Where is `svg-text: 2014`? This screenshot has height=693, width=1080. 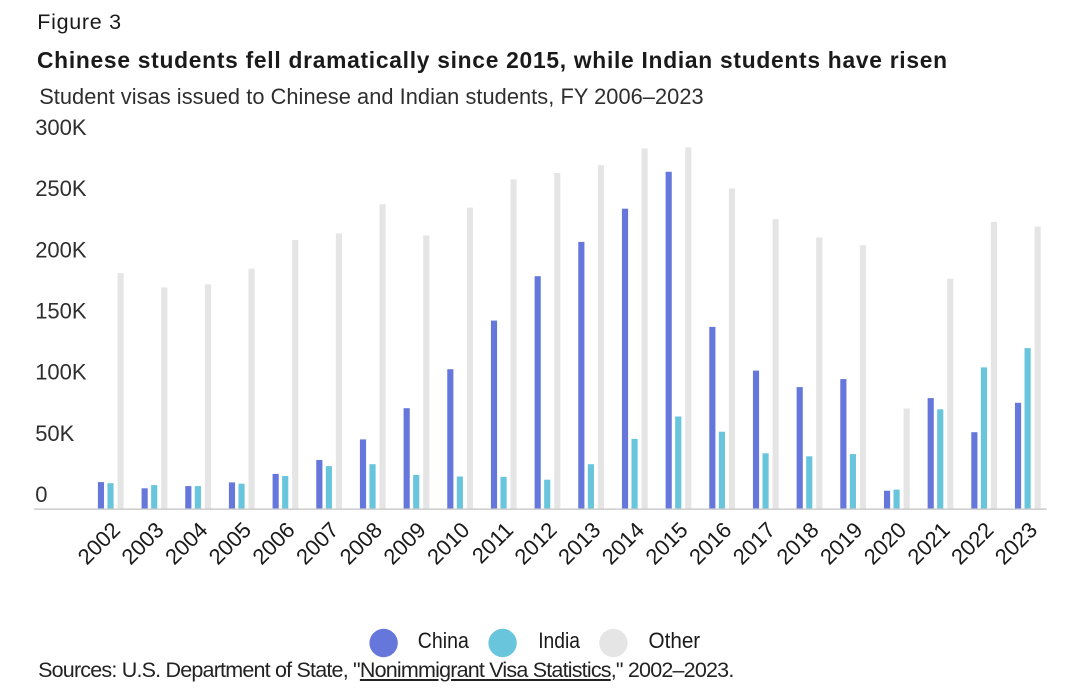
svg-text: 2014 is located at coordinates (623, 543).